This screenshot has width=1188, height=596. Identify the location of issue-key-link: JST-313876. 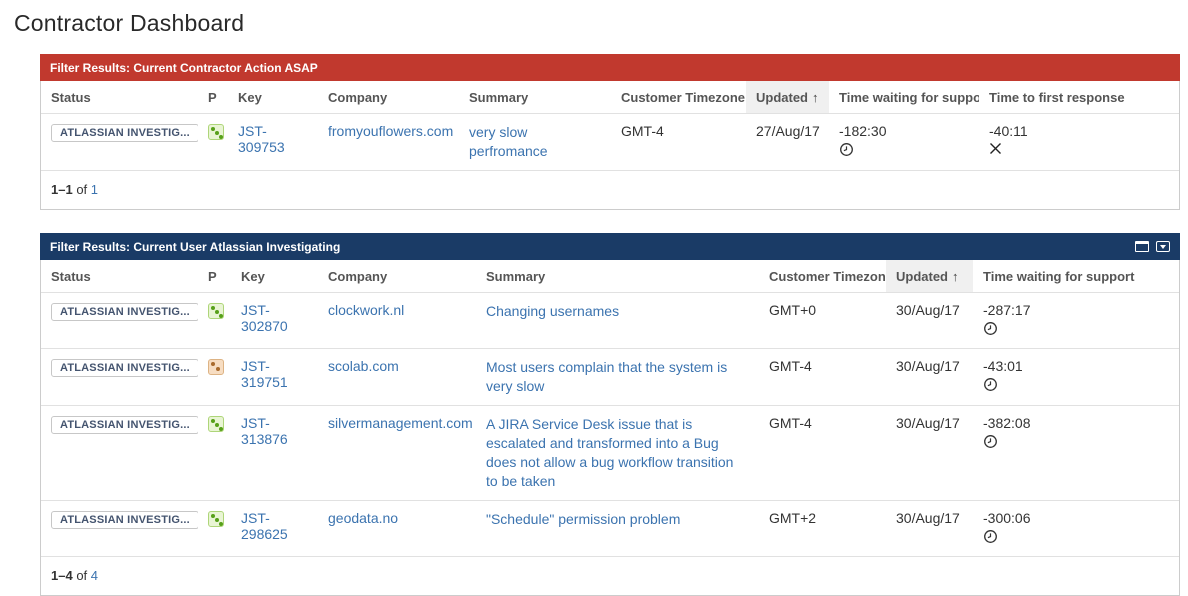
(264, 431).